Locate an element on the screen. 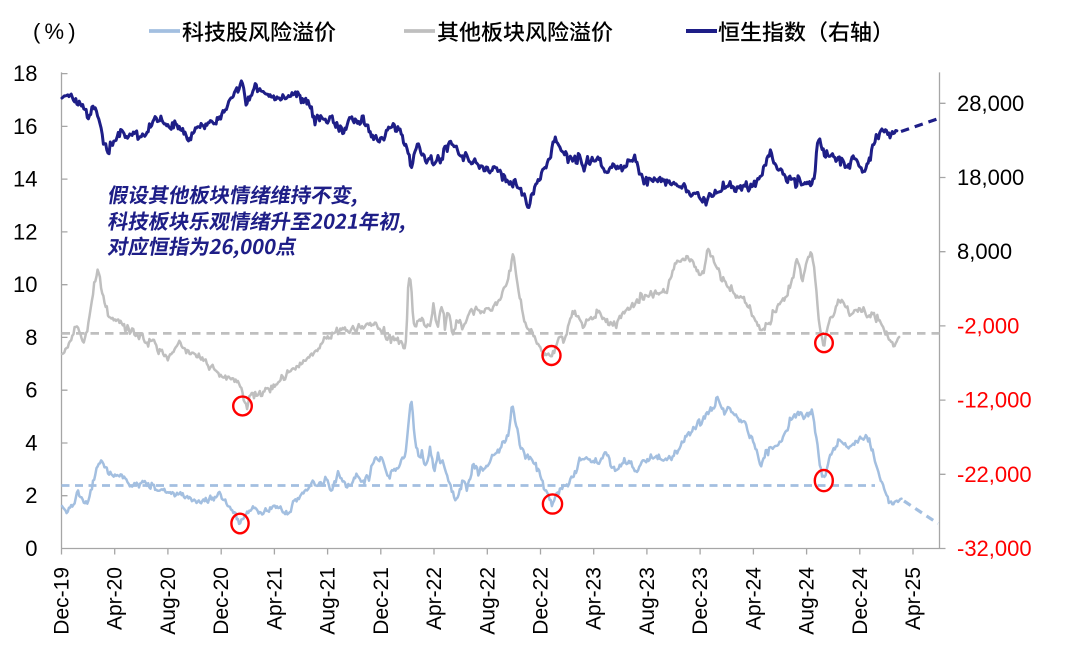 The width and height of the screenshot is (1080, 647). svg-text: 8 is located at coordinates (31, 337).